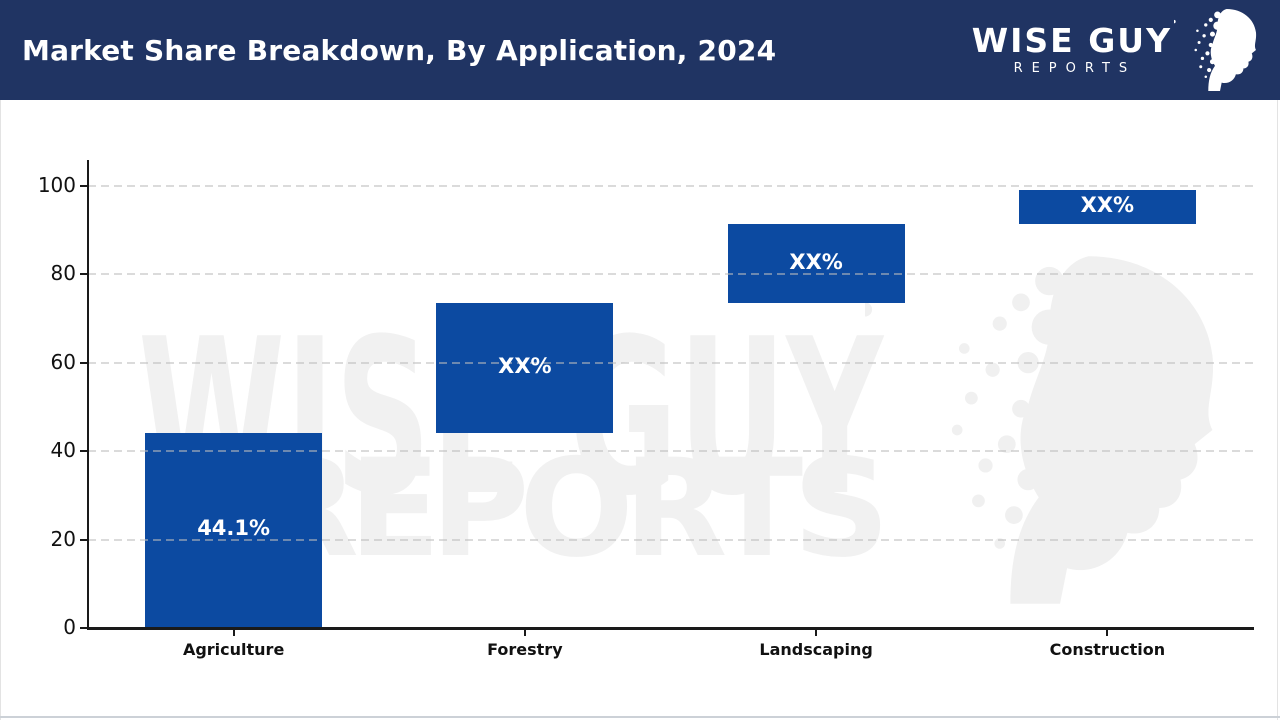  I want to click on bar-forestry, so click(525, 368).